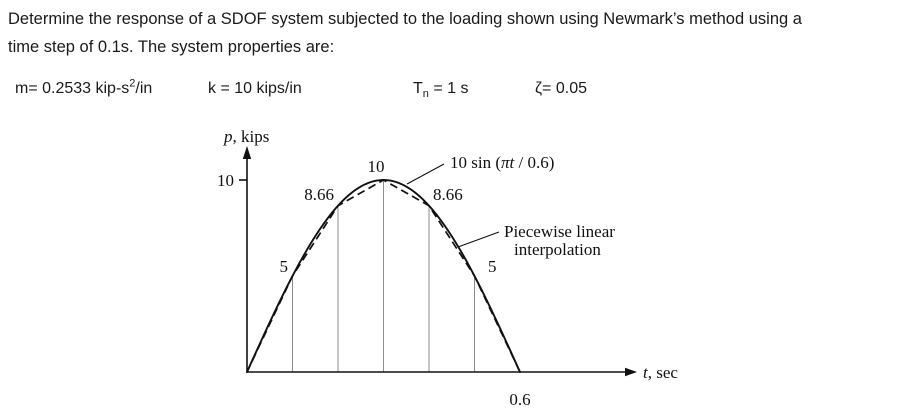 This screenshot has width=918, height=417. What do you see at coordinates (448, 88) in the screenshot?
I see `property-period-value: = 1 s` at bounding box center [448, 88].